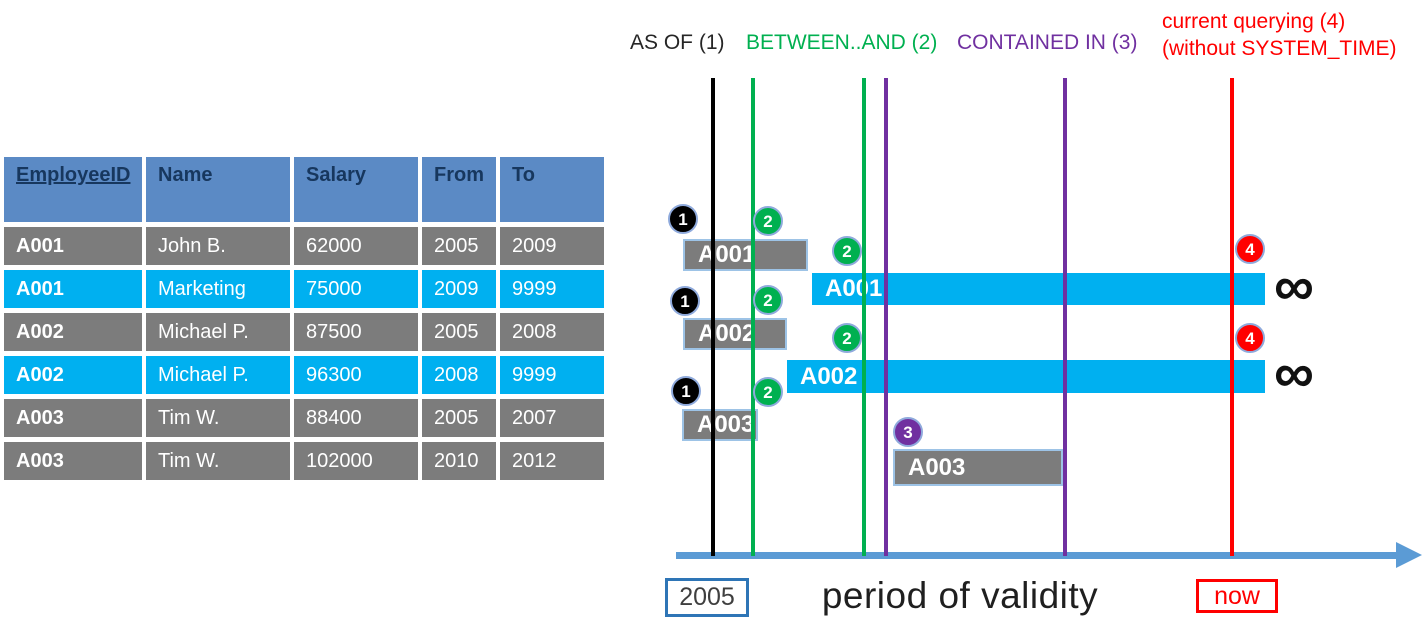 This screenshot has height=637, width=1428. What do you see at coordinates (753, 317) in the screenshot?
I see `timeline-between-start-line` at bounding box center [753, 317].